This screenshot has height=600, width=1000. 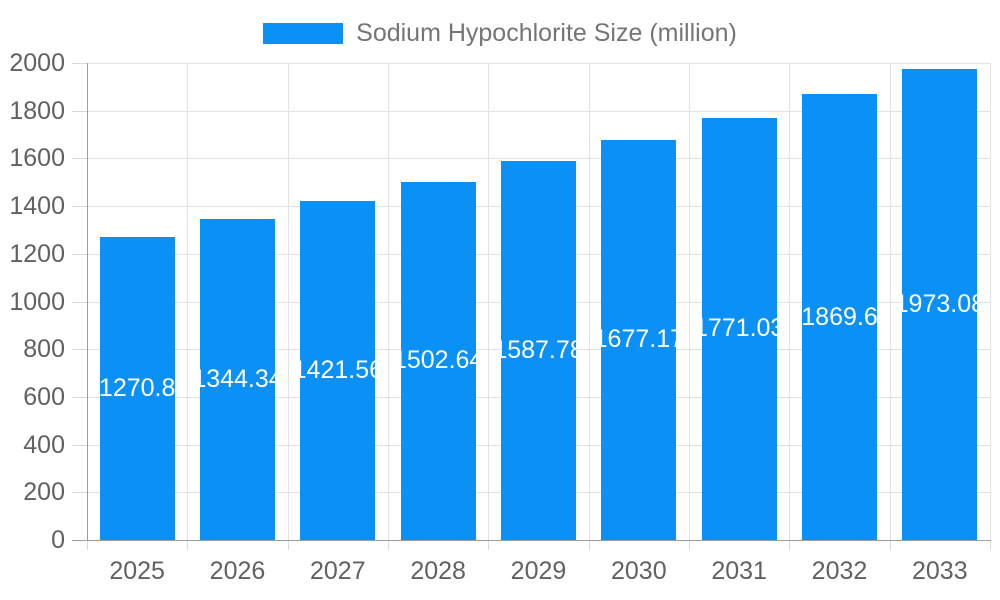 What do you see at coordinates (87, 301) in the screenshot?
I see `y-axis-line` at bounding box center [87, 301].